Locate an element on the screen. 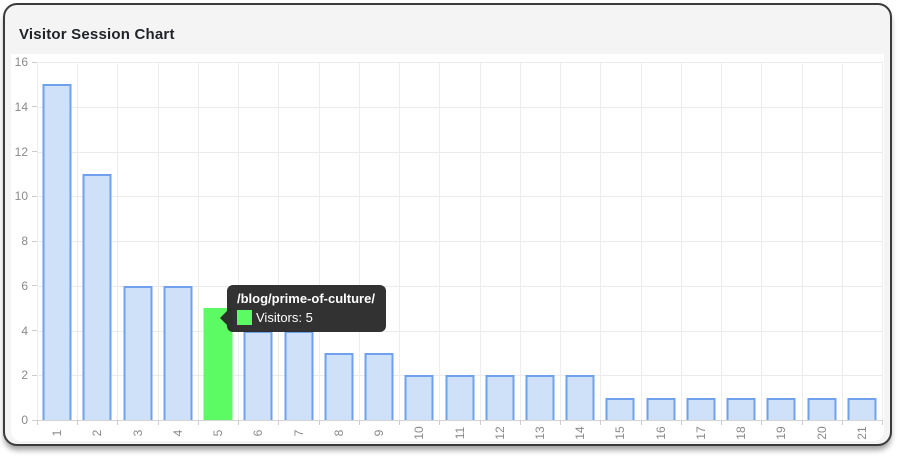 The width and height of the screenshot is (900, 460). y-tick-label: 12 is located at coordinates (21, 151).